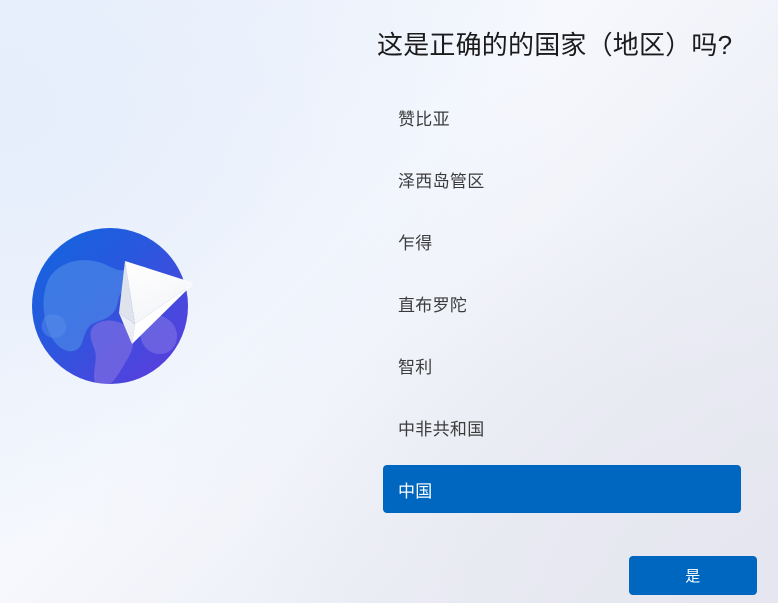  What do you see at coordinates (424, 119) in the screenshot?
I see `list-item-label: 赞比亚` at bounding box center [424, 119].